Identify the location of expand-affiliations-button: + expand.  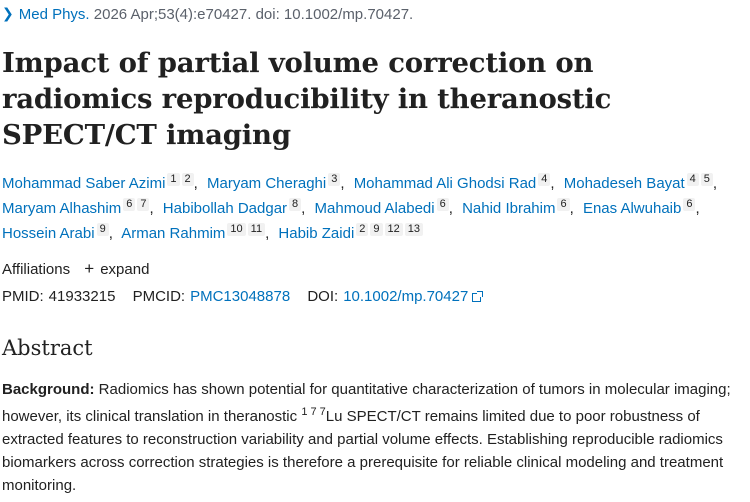
(117, 268).